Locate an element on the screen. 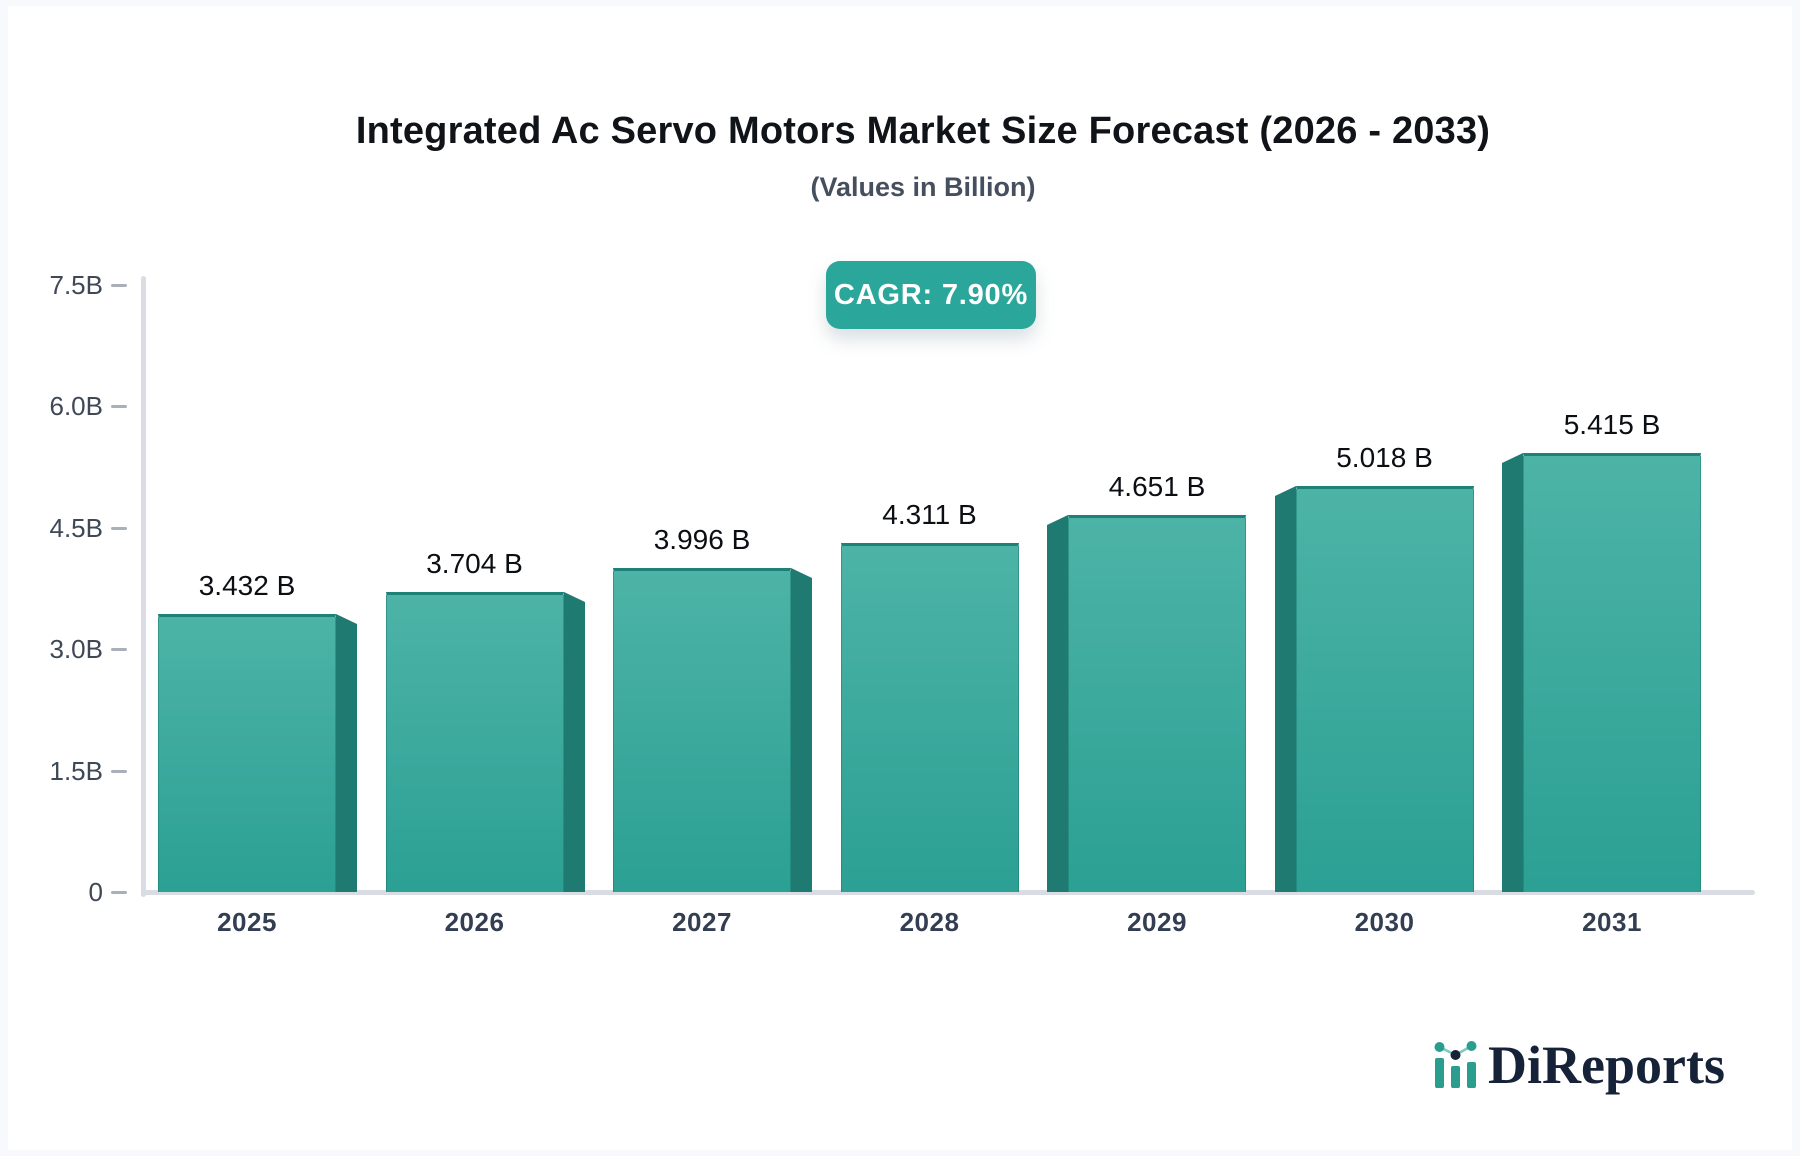  brand-logo: DiReports is located at coordinates (1578, 1065).